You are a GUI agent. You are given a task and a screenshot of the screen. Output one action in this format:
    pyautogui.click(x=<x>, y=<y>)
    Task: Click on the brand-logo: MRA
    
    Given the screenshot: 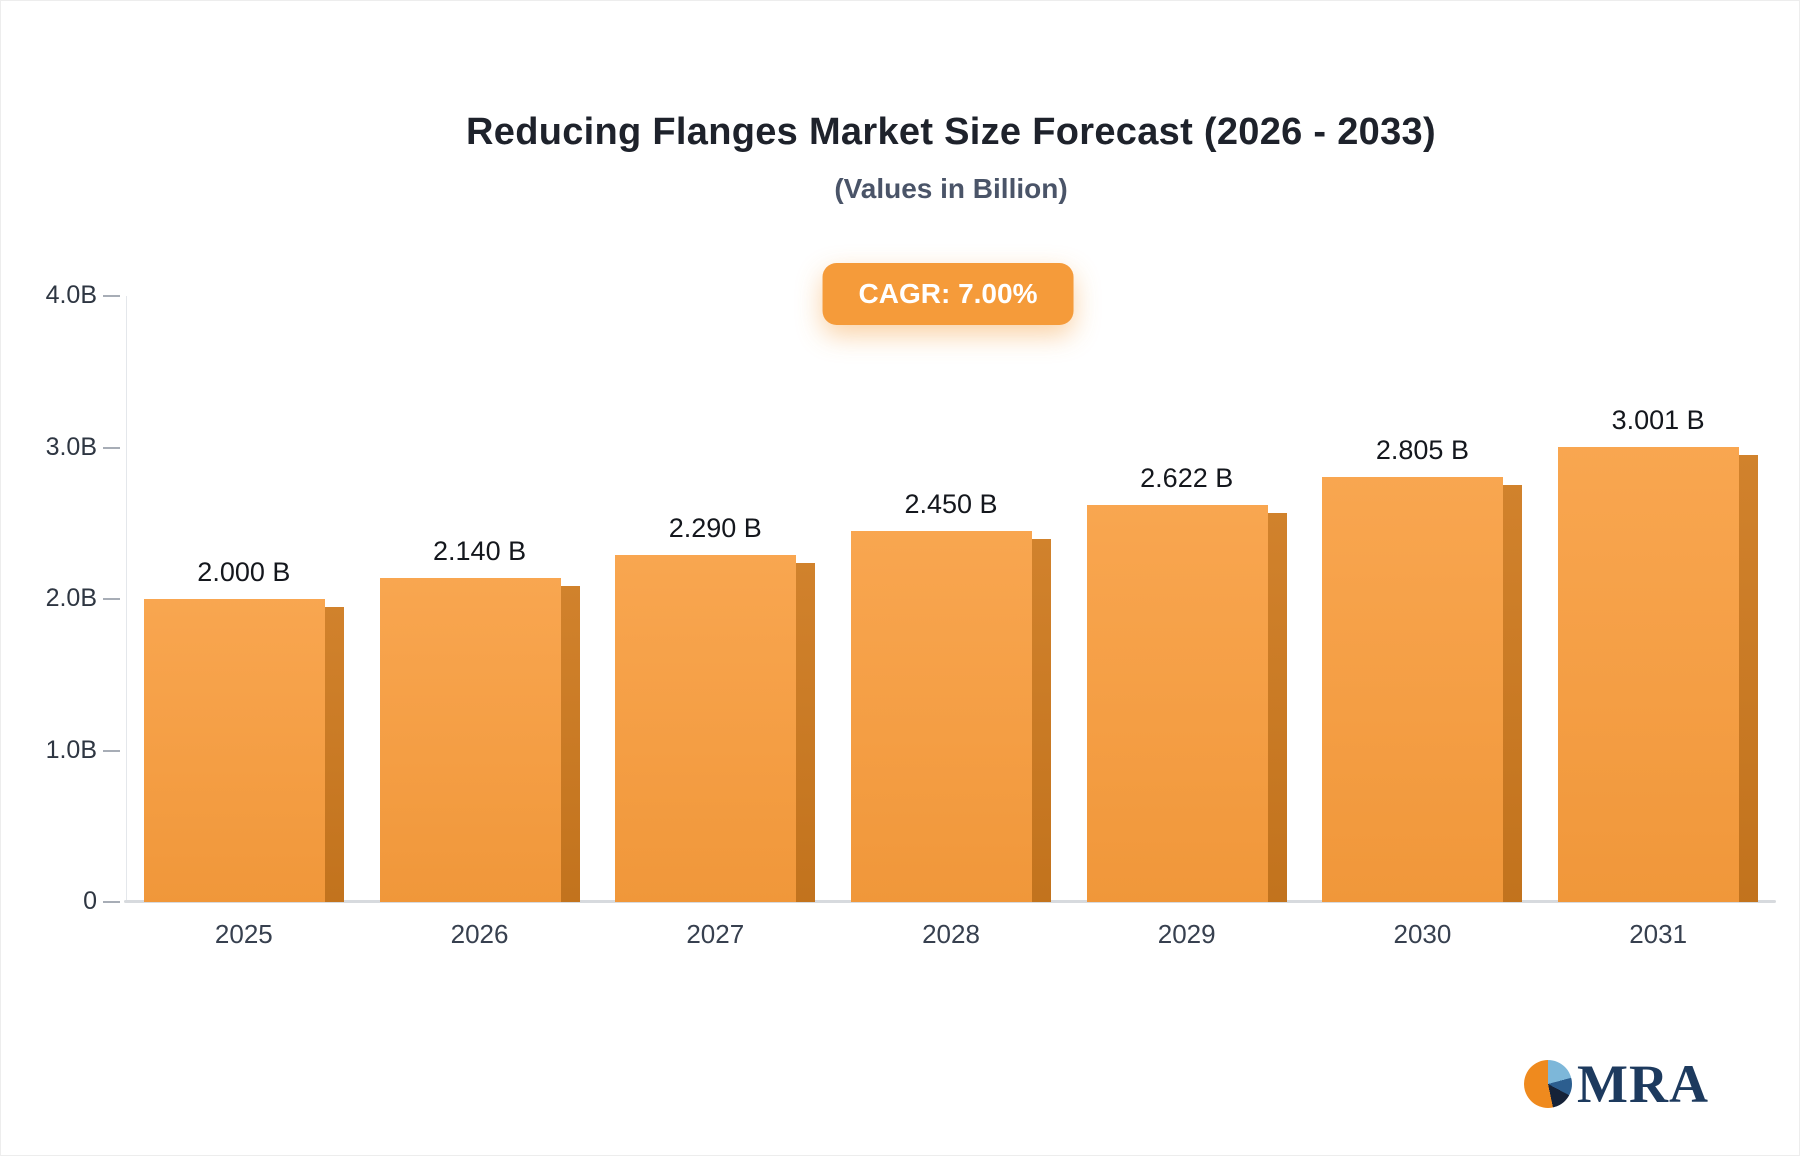 What is the action you would take?
    pyautogui.click(x=1616, y=1084)
    